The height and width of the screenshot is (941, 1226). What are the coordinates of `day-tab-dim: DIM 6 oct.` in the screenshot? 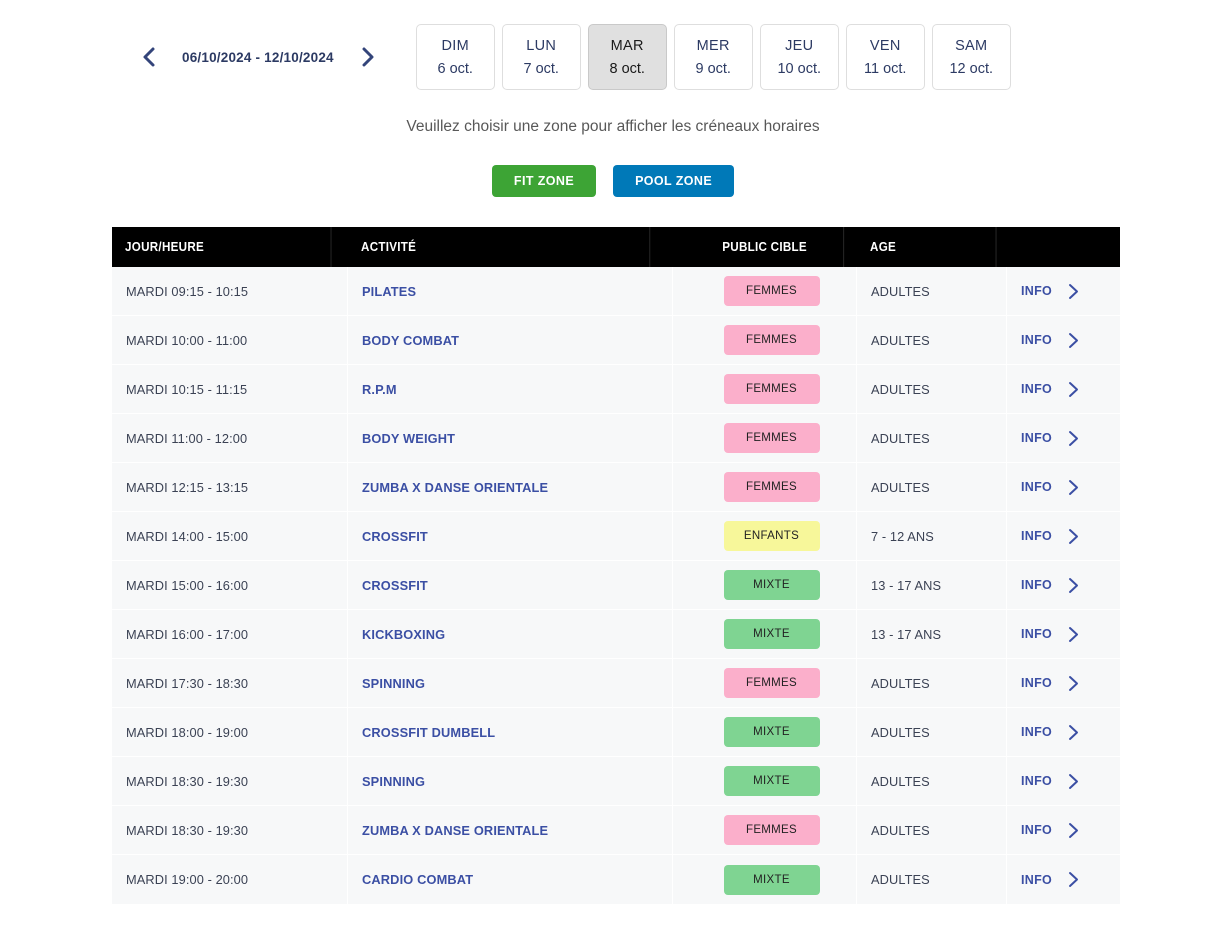 It's located at (455, 57).